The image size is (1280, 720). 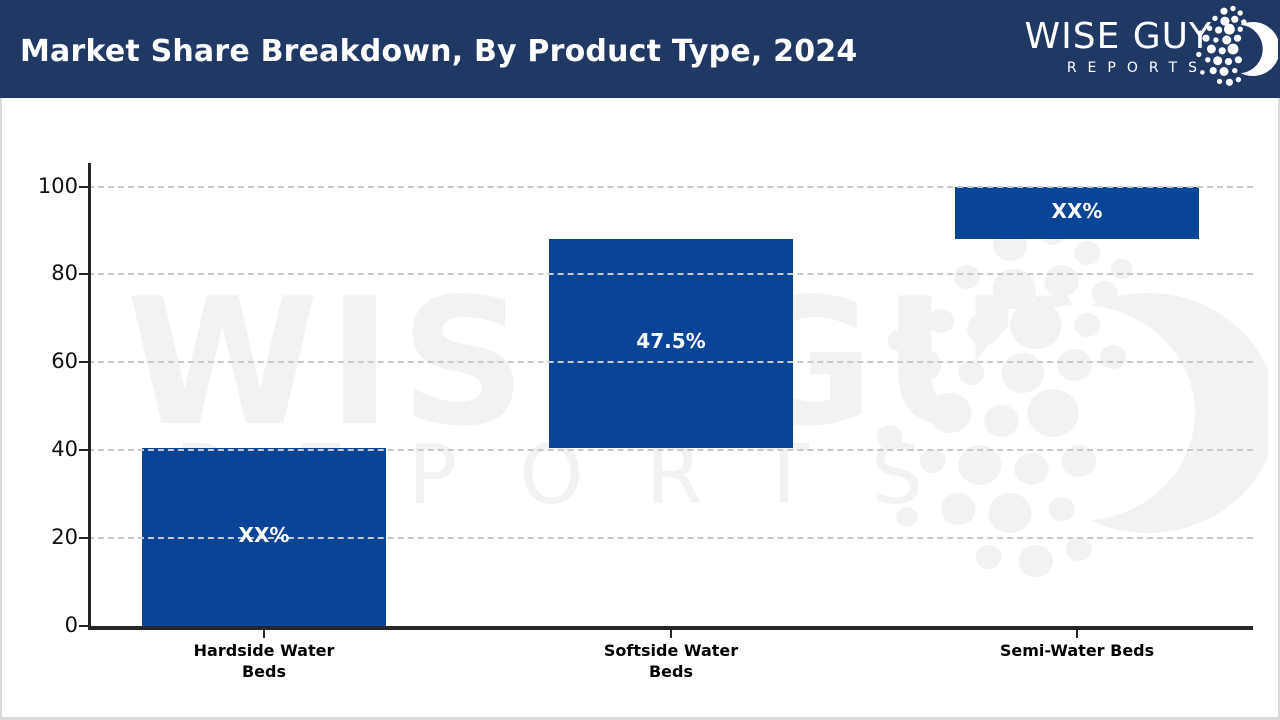 What do you see at coordinates (64, 449) in the screenshot?
I see `y-tick-label: 40` at bounding box center [64, 449].